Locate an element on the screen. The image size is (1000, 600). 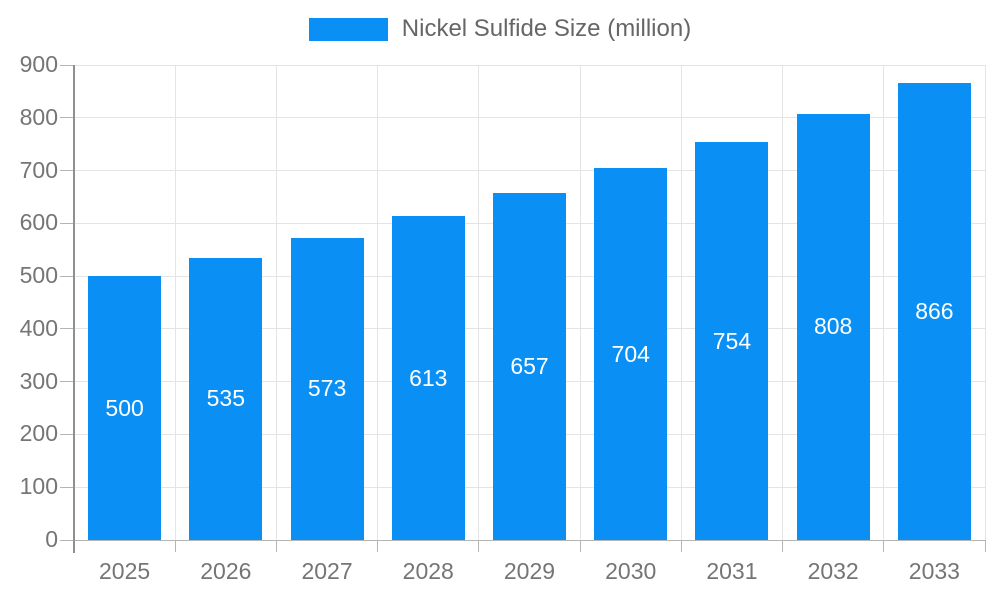
bar-value-label: 808 is located at coordinates (833, 326).